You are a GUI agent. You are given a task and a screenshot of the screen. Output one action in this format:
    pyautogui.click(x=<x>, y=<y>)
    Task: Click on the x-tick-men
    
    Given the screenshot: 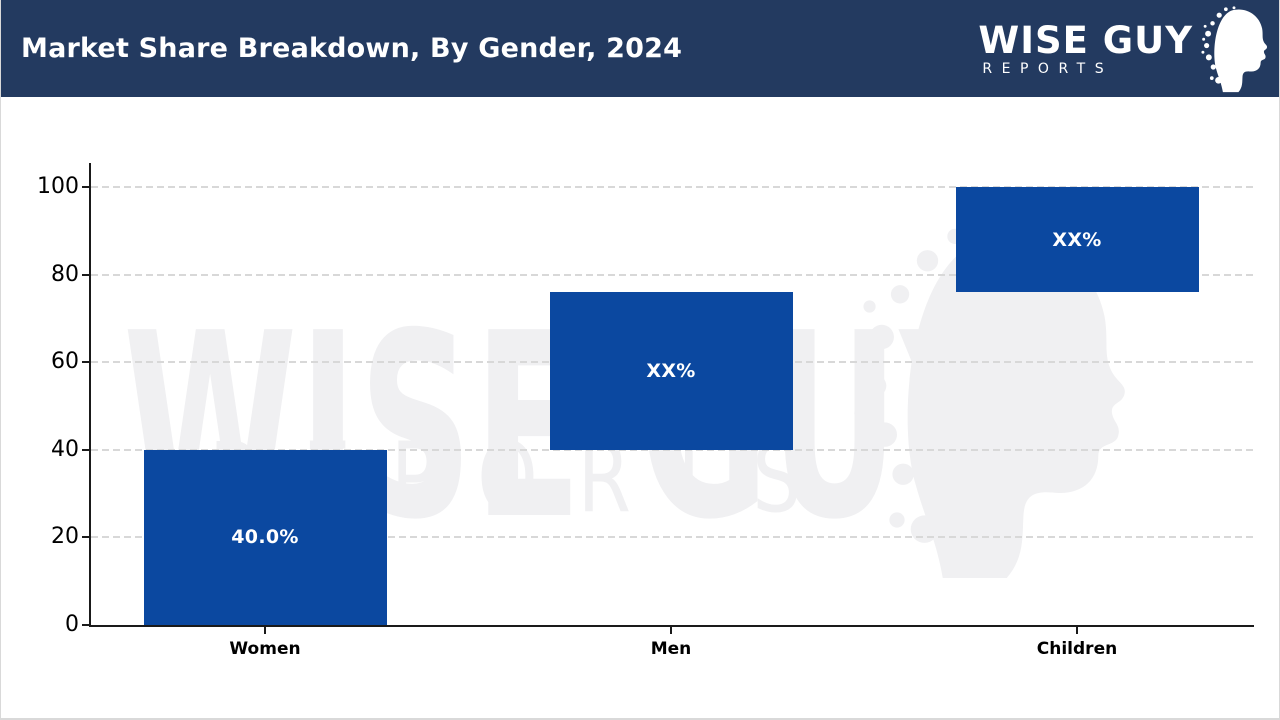 What is the action you would take?
    pyautogui.click(x=671, y=630)
    